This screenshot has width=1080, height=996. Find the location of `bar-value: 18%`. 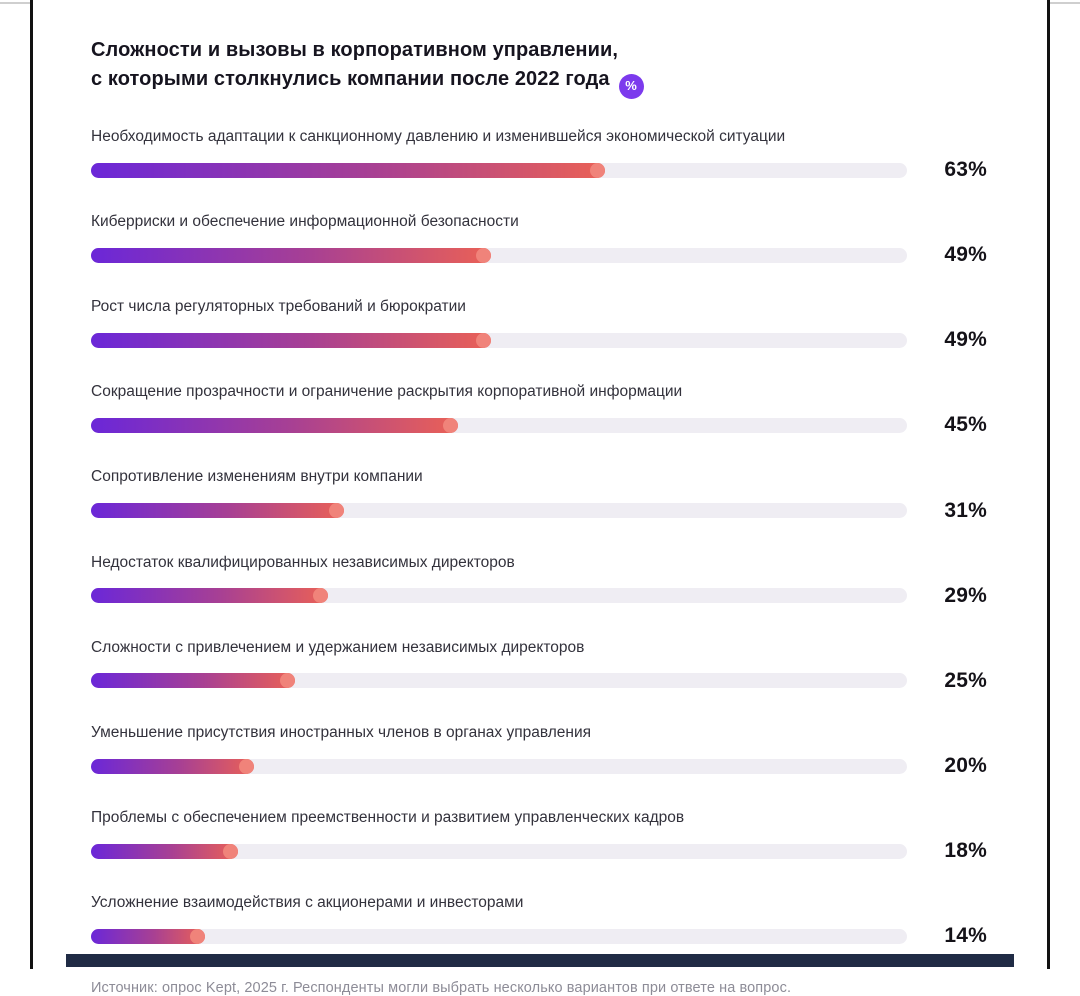

bar-value: 18% is located at coordinates (965, 851).